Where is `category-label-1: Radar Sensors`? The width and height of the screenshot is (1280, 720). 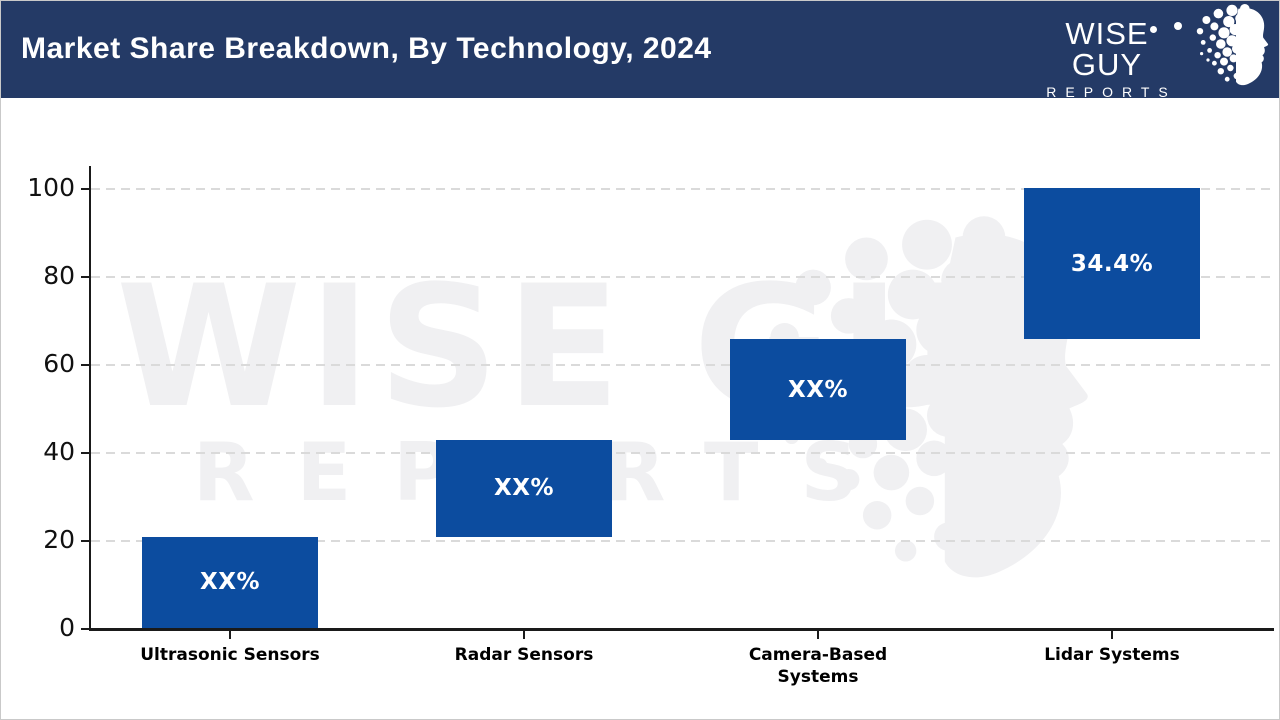
category-label-1: Radar Sensors is located at coordinates (524, 655).